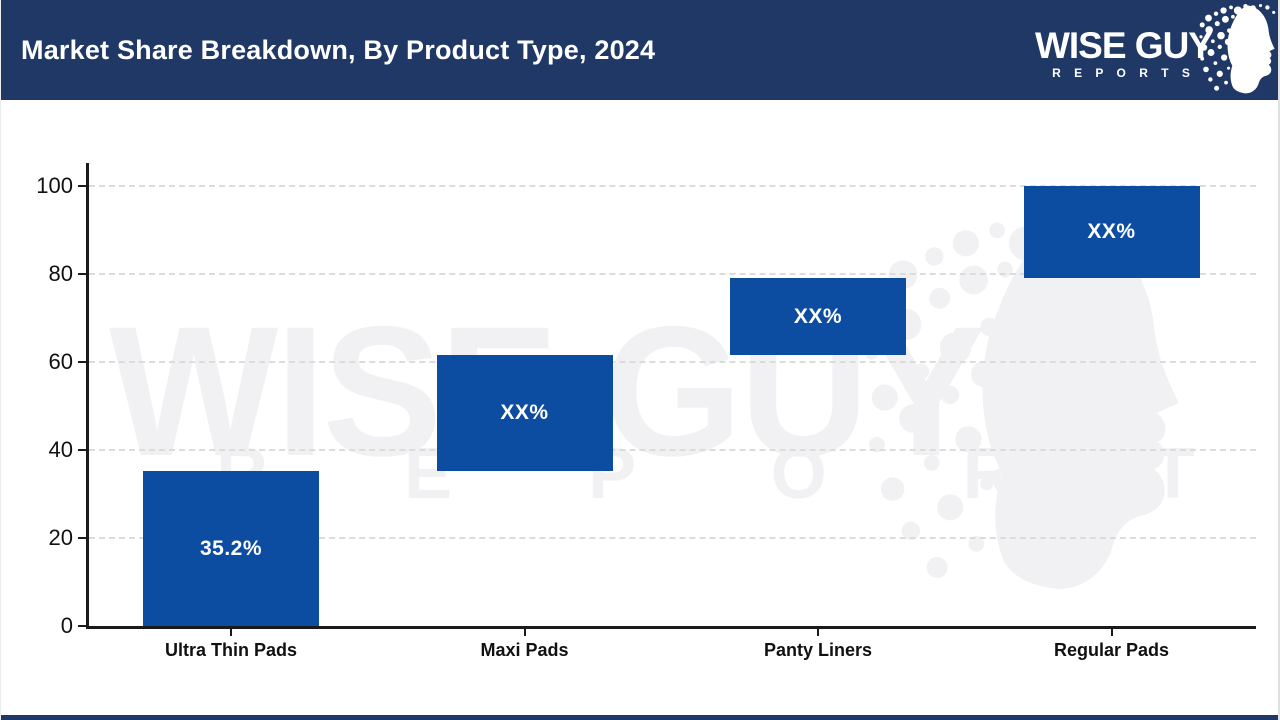  What do you see at coordinates (1123, 45) in the screenshot?
I see `logo-wordmark: WISE GUY` at bounding box center [1123, 45].